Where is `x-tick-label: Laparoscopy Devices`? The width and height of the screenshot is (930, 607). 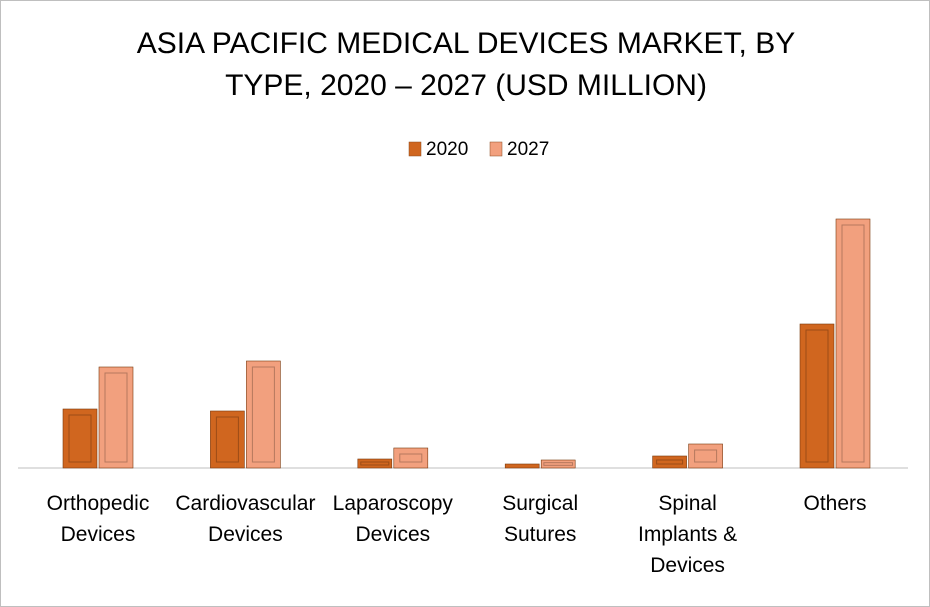 x-tick-label: Laparoscopy Devices is located at coordinates (392, 519).